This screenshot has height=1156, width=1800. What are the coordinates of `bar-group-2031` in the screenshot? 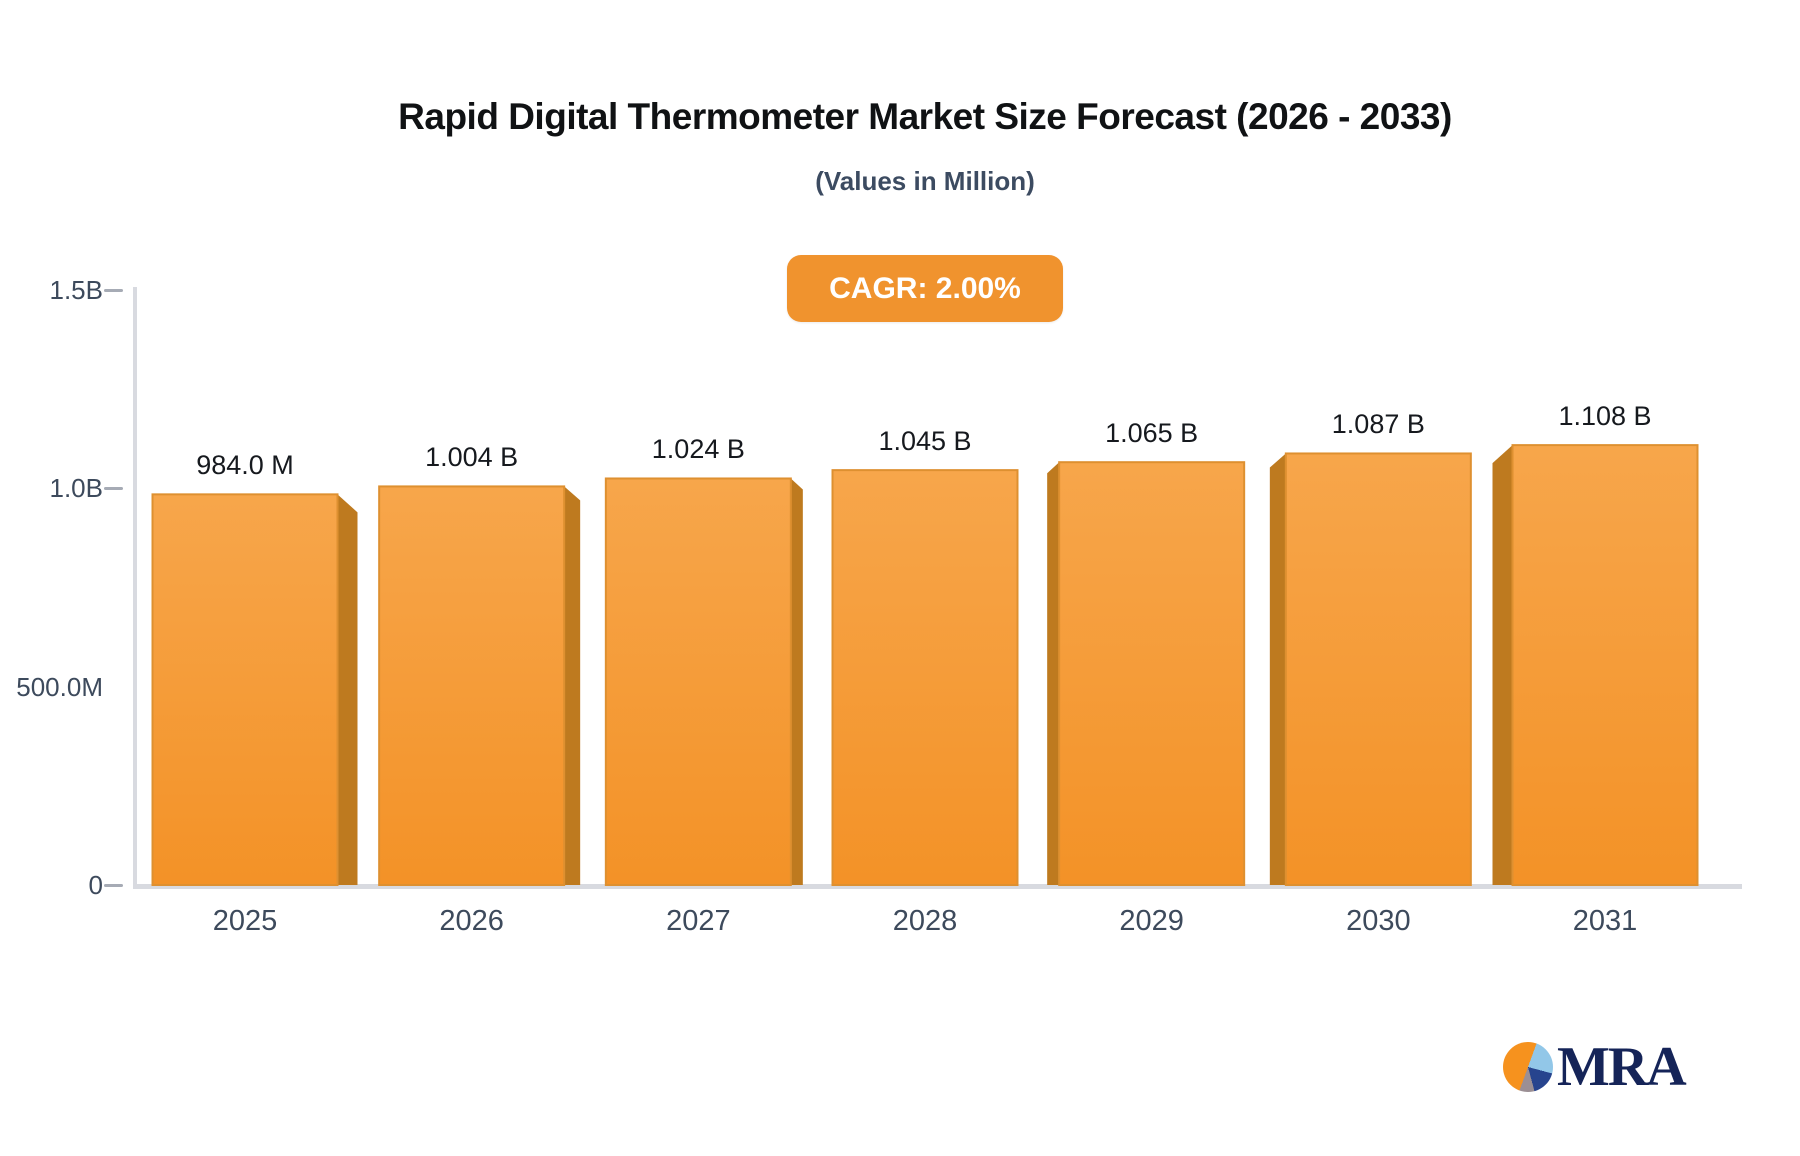 It's located at (1595, 665).